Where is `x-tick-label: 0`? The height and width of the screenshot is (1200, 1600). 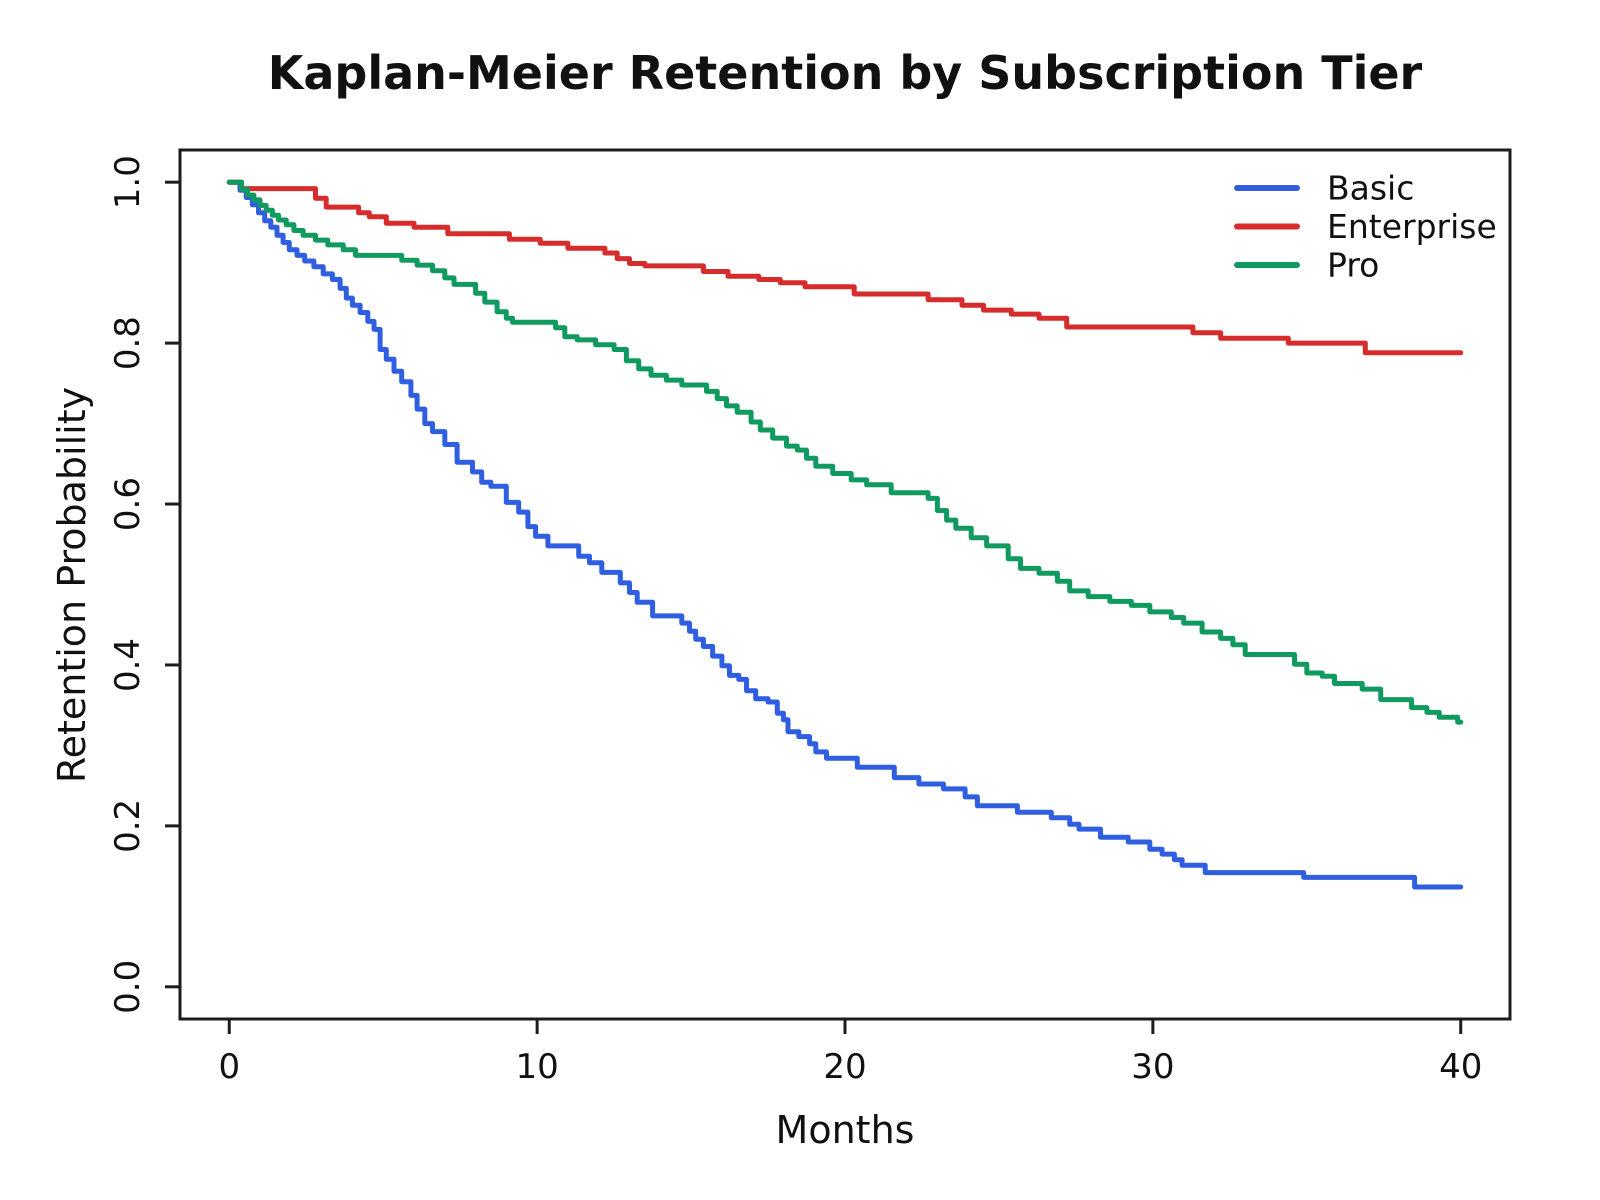
x-tick-label: 0 is located at coordinates (229, 1067).